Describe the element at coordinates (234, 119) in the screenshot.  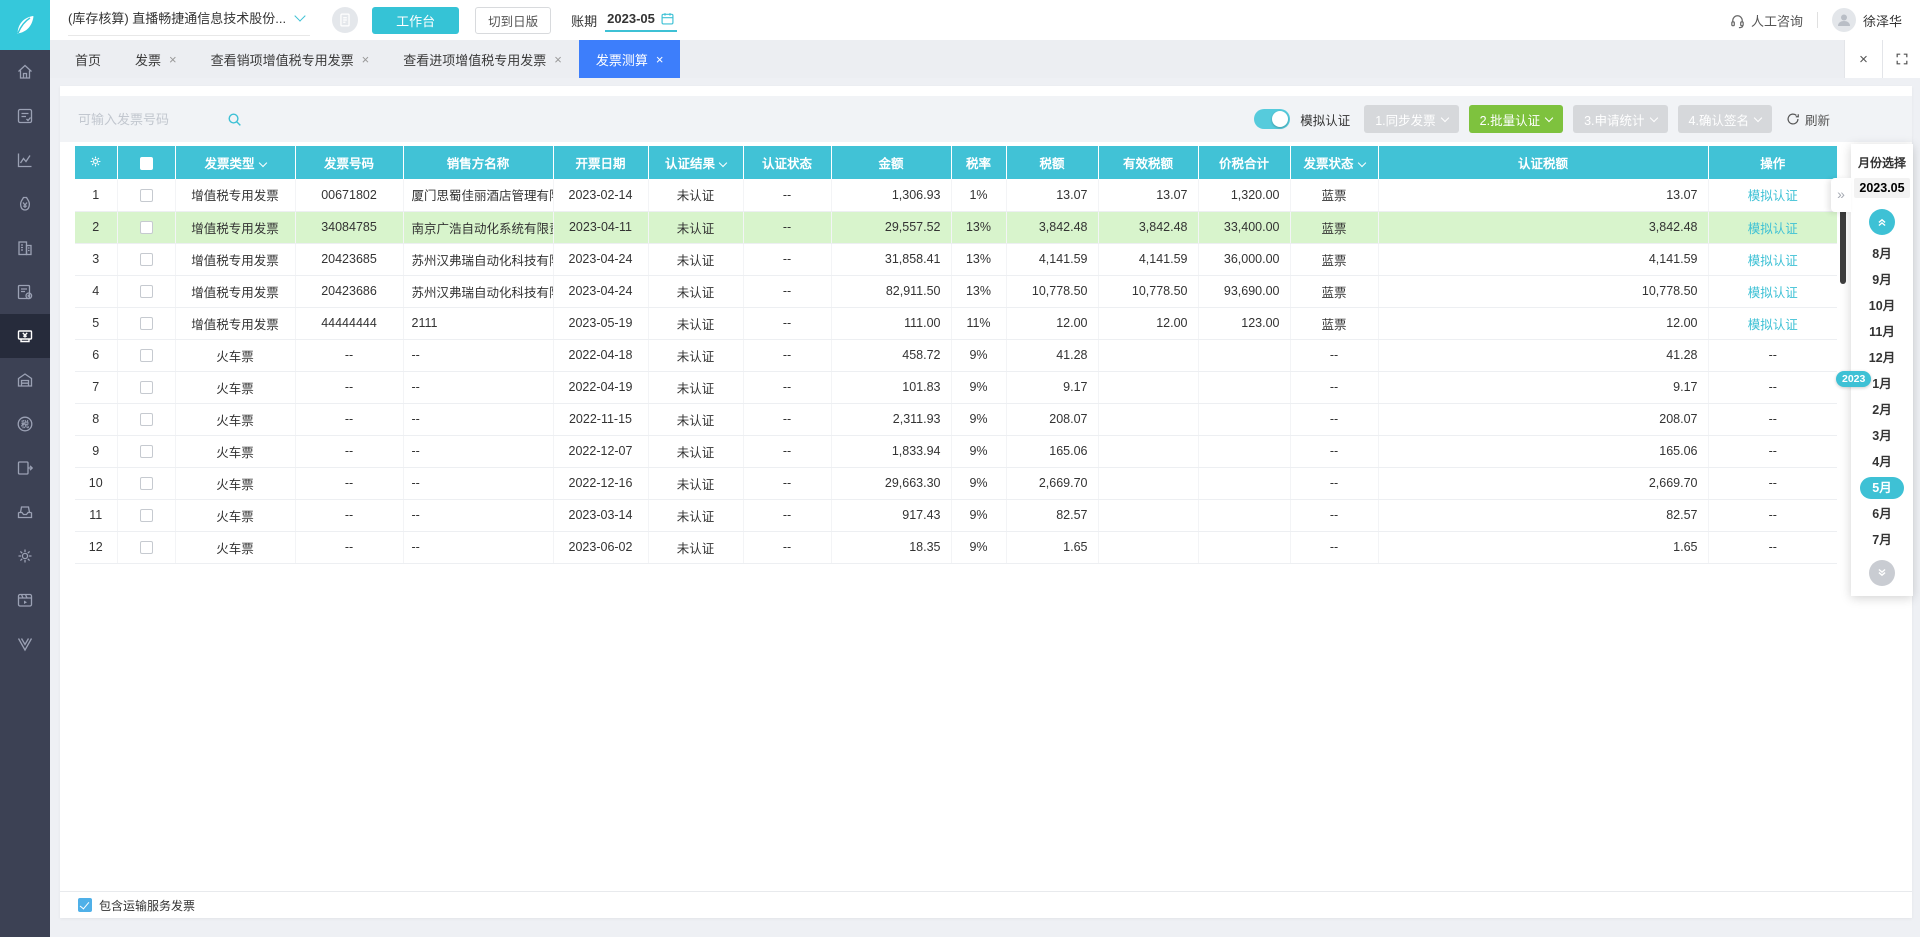
I see `search-icon` at that location.